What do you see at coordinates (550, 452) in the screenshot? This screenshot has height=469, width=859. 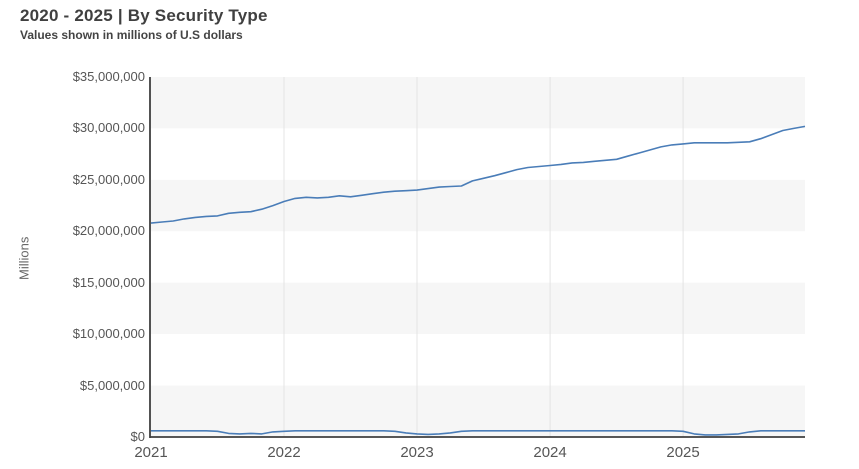 I see `x-tick-label: 2024` at bounding box center [550, 452].